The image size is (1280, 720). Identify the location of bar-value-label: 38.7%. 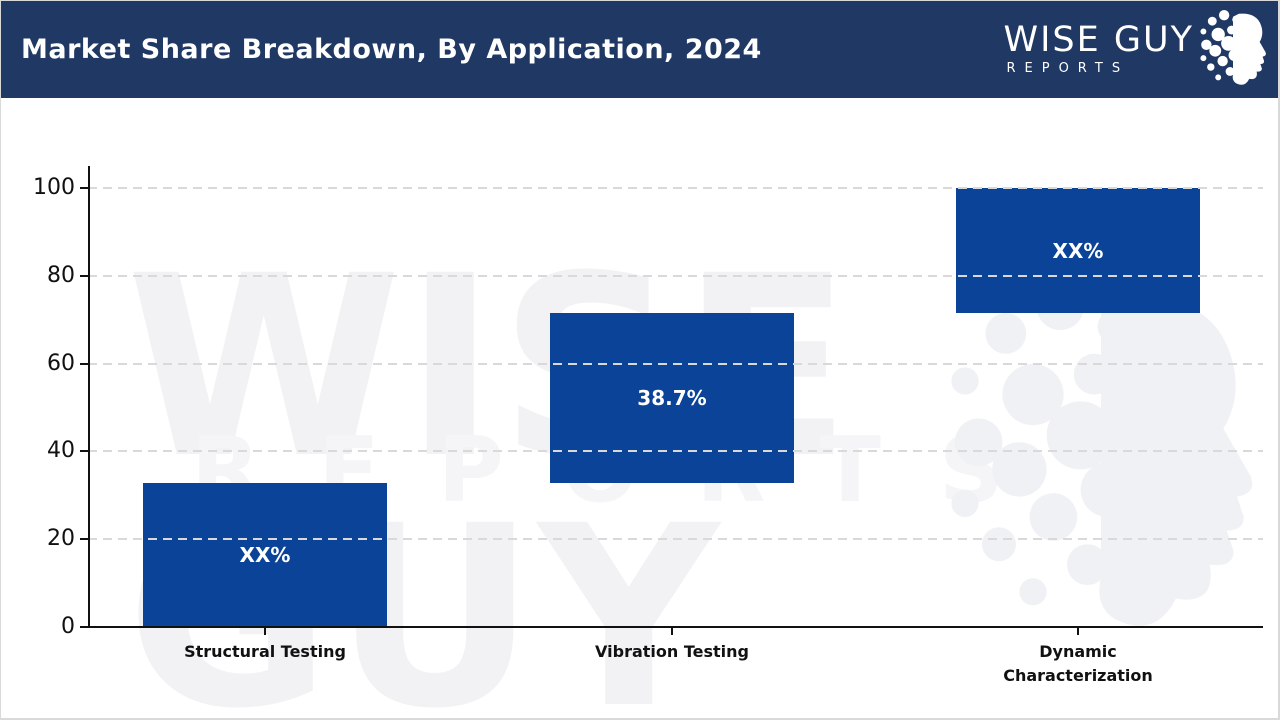
(672, 398).